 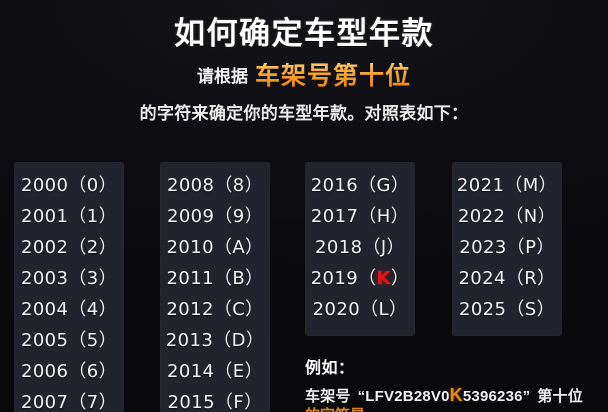 I want to click on row-text: 2010（A）, so click(x=215, y=247).